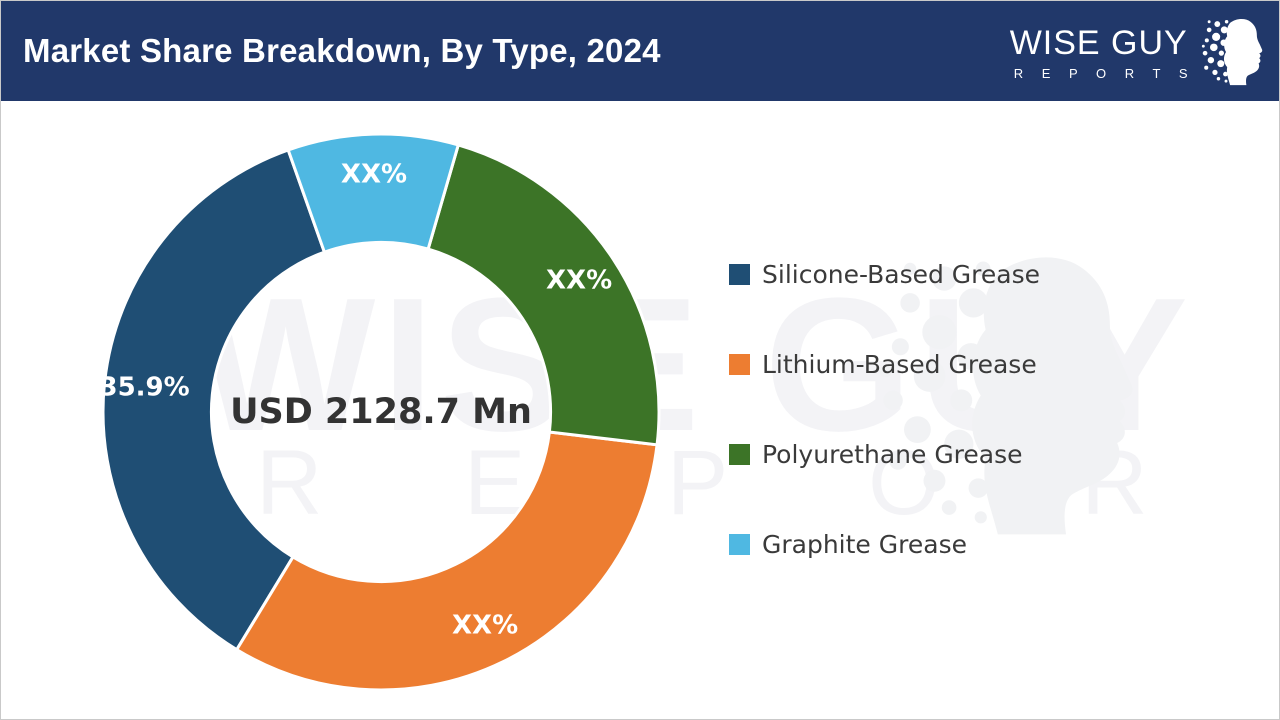 The height and width of the screenshot is (720, 1280). I want to click on donut-segment-polyurethane-grease, so click(543, 295).